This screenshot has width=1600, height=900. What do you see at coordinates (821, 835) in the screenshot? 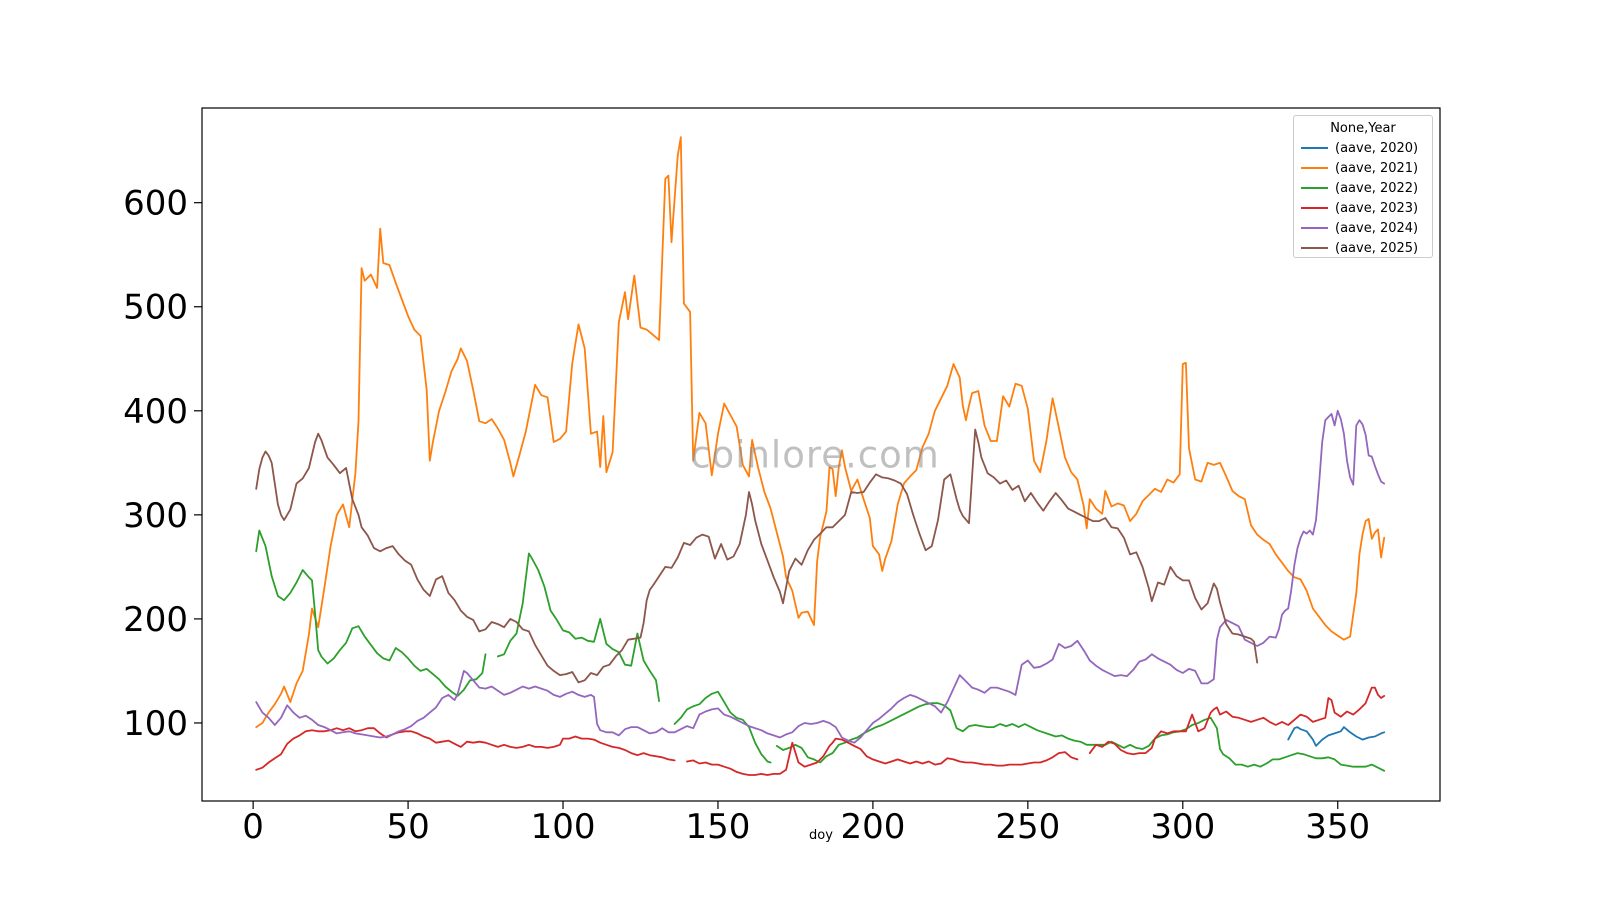
I see `x-axis-label: doy` at bounding box center [821, 835].